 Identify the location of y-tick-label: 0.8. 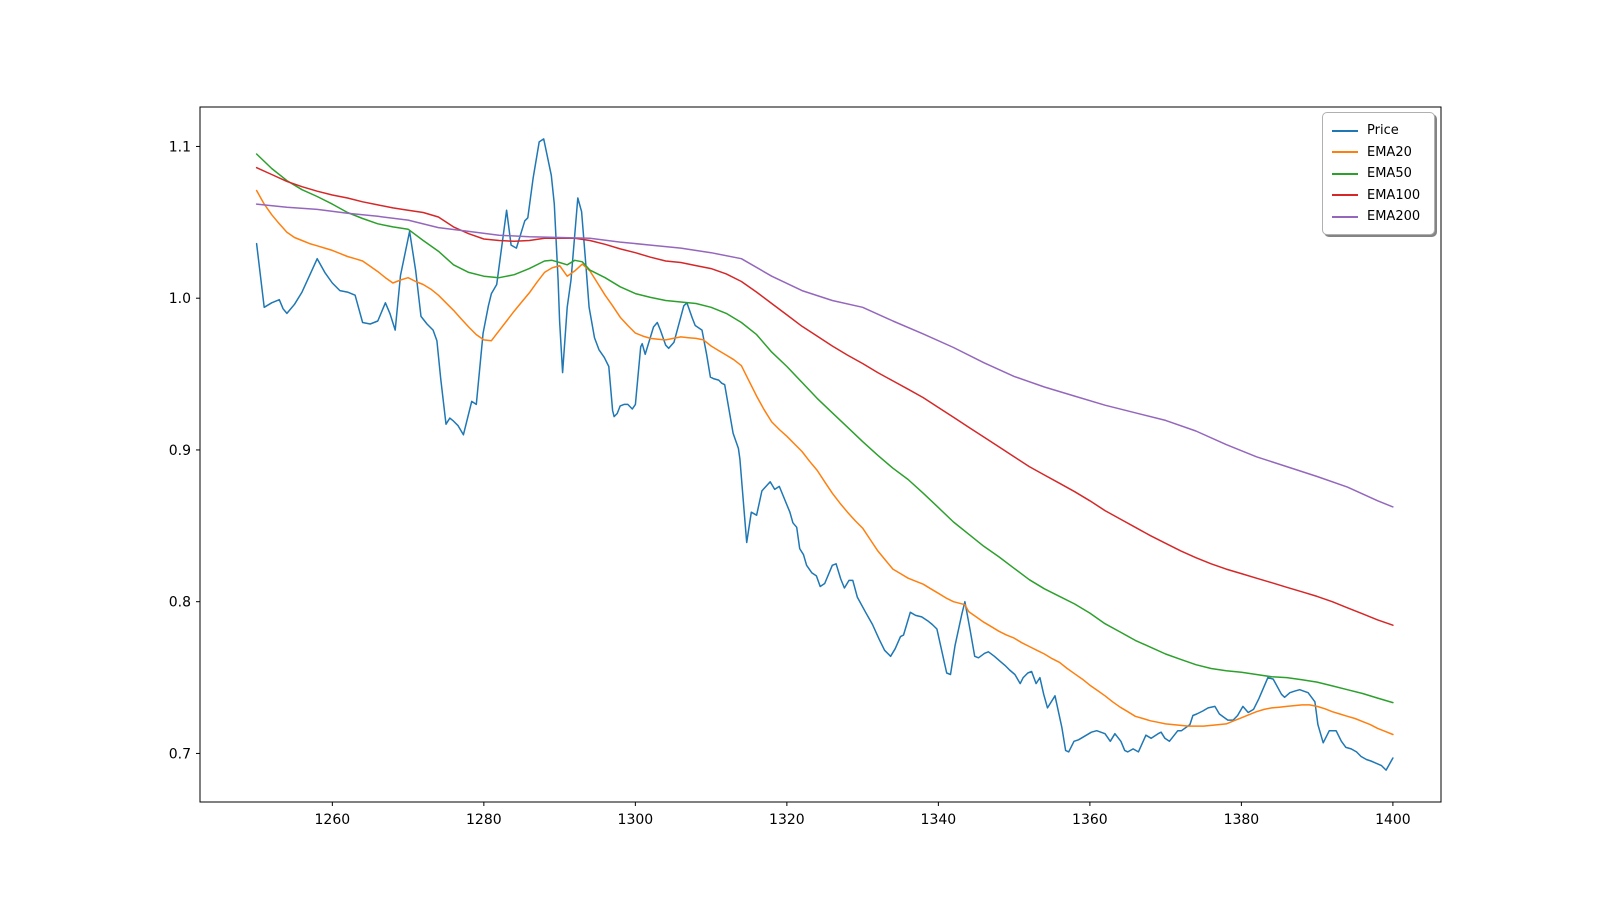
(180, 603).